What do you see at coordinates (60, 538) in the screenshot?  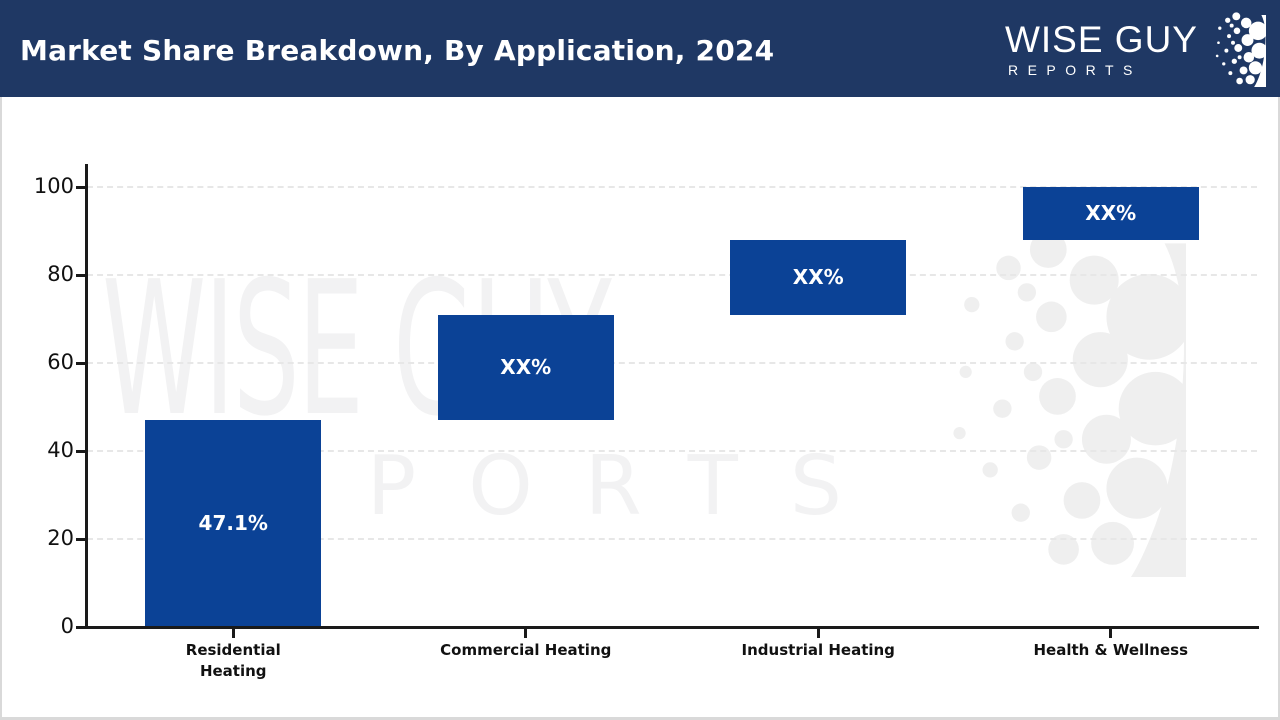 I see `y-tick-label: 20` at bounding box center [60, 538].